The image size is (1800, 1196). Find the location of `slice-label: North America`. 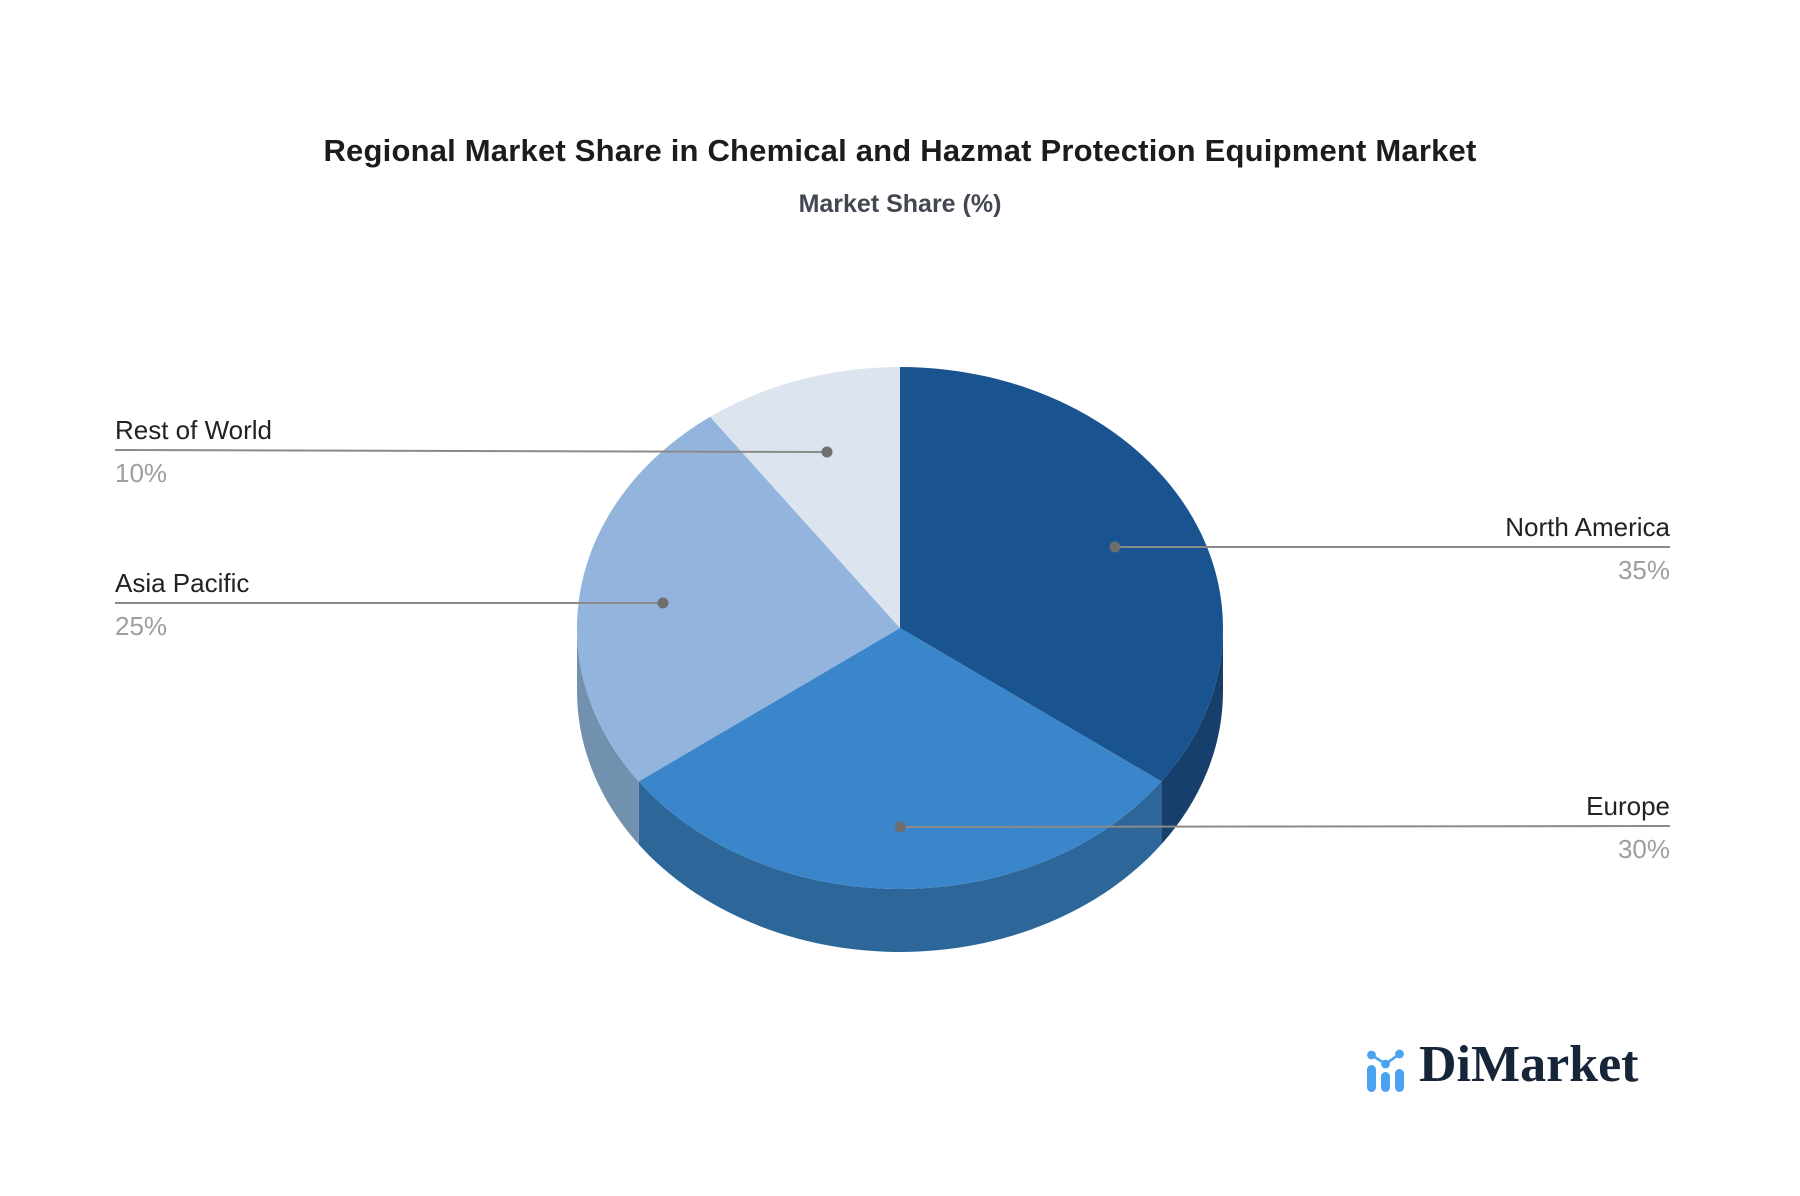

slice-label: North America is located at coordinates (1587, 527).